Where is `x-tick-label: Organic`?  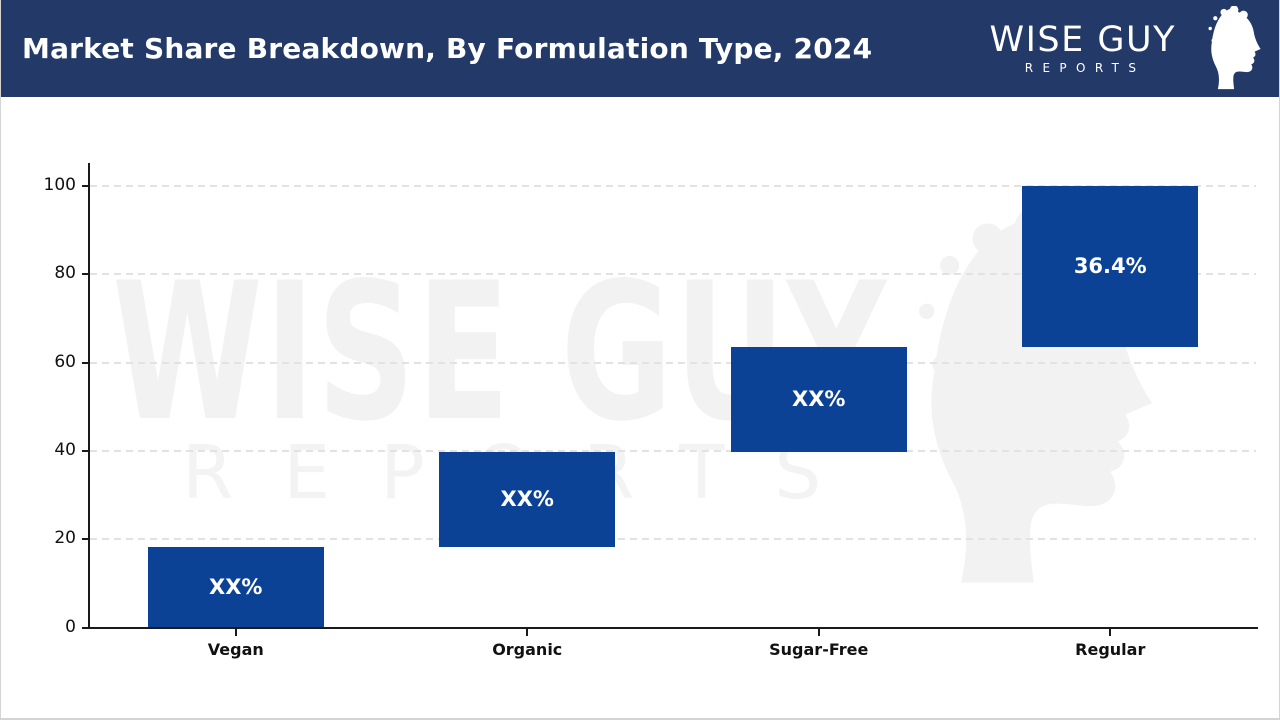 x-tick-label: Organic is located at coordinates (527, 649).